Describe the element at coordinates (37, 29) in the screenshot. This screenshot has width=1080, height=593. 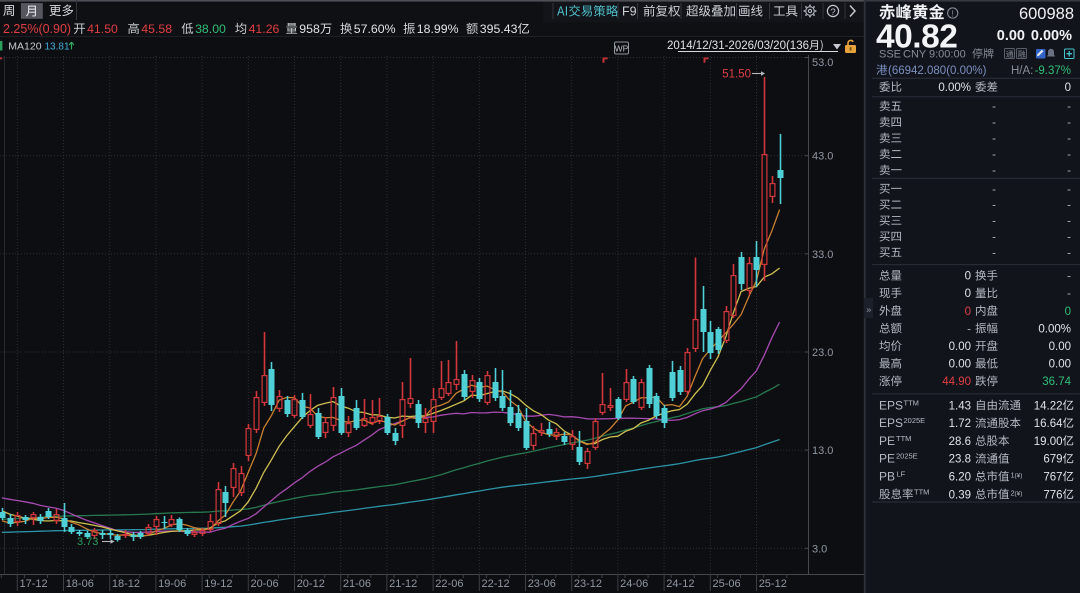
I see `svg-text: 2.25%(0.90)` at that location.